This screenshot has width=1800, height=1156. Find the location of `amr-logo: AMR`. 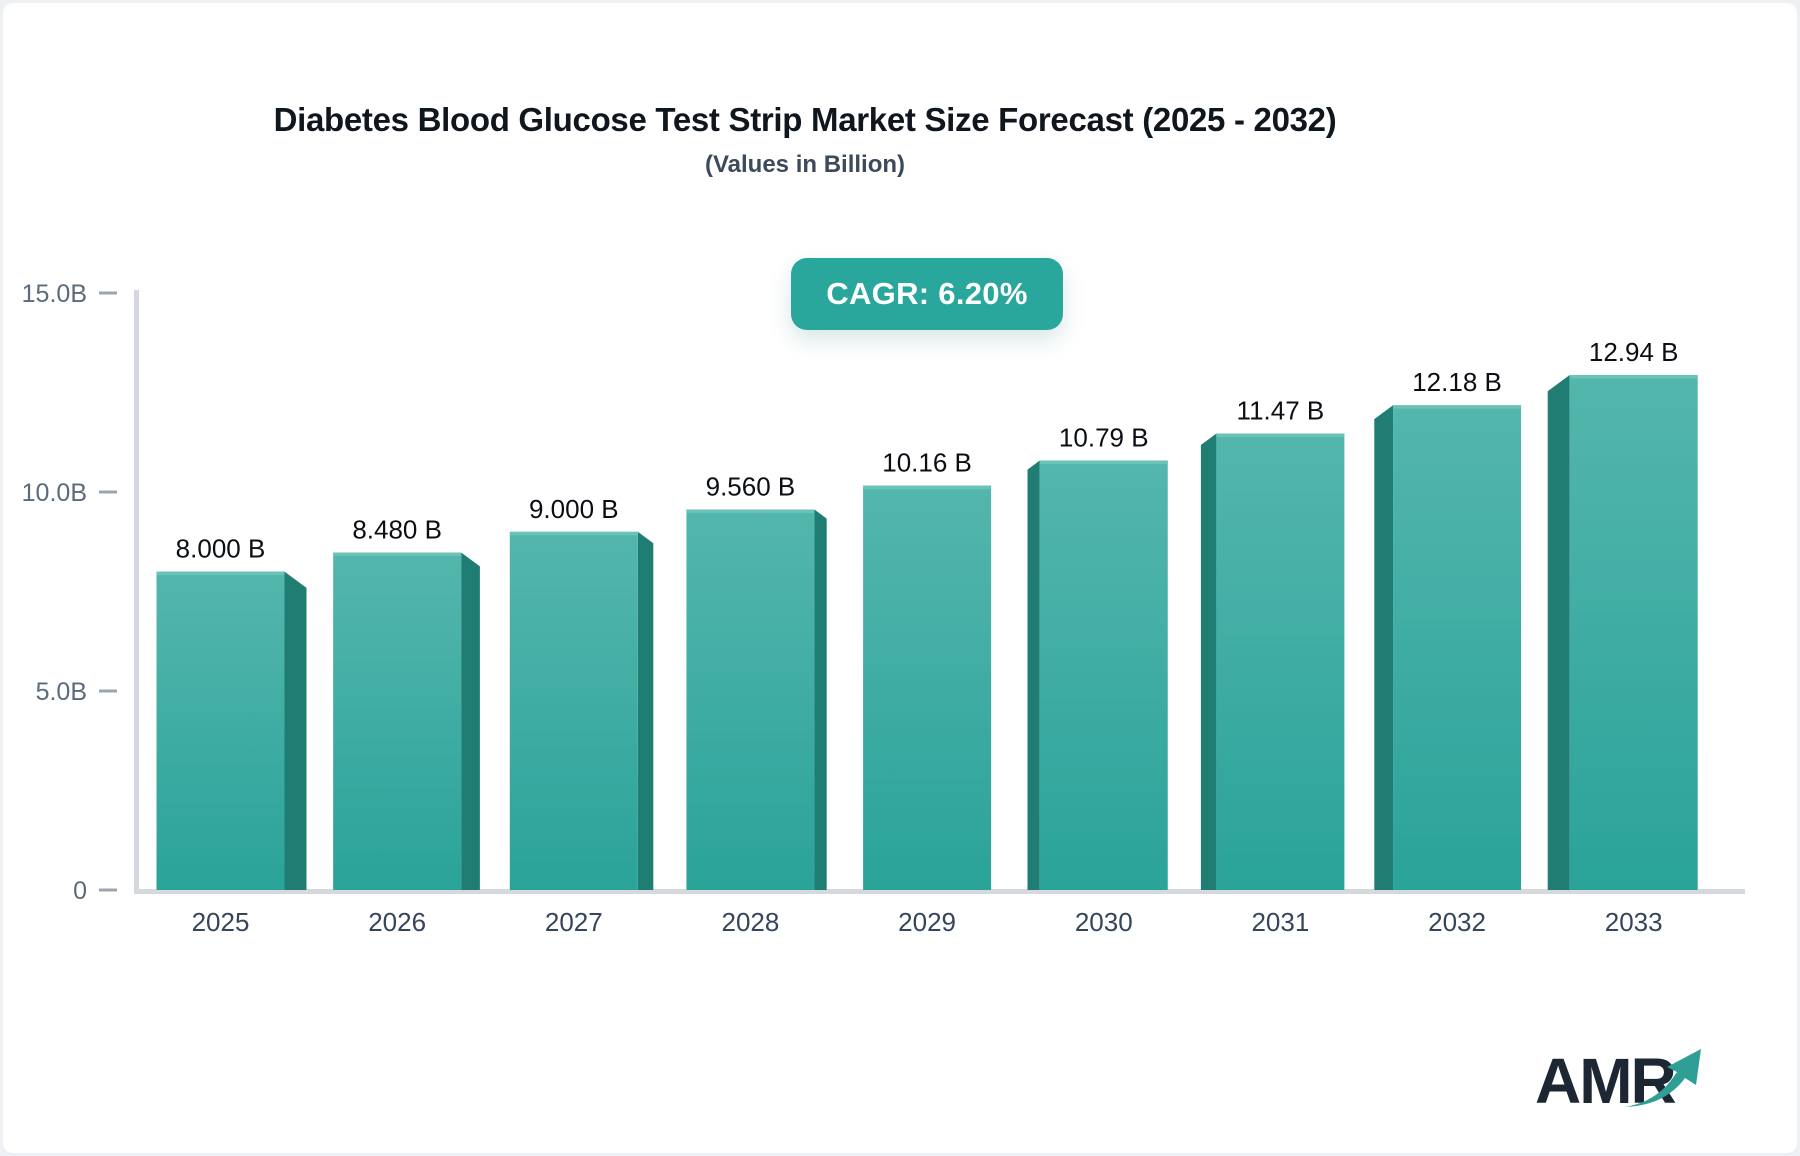

amr-logo: AMR is located at coordinates (1625, 1078).